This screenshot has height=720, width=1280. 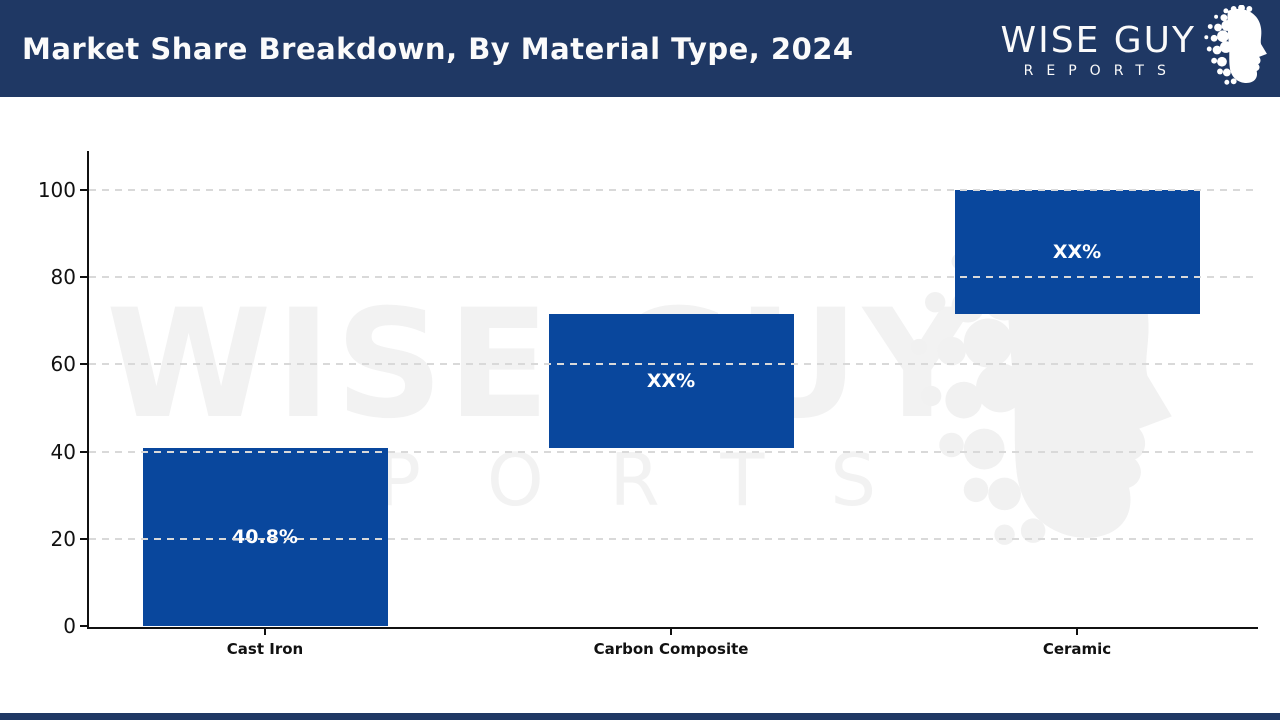 What do you see at coordinates (69, 626) in the screenshot?
I see `y-axis-tick-label: 0` at bounding box center [69, 626].